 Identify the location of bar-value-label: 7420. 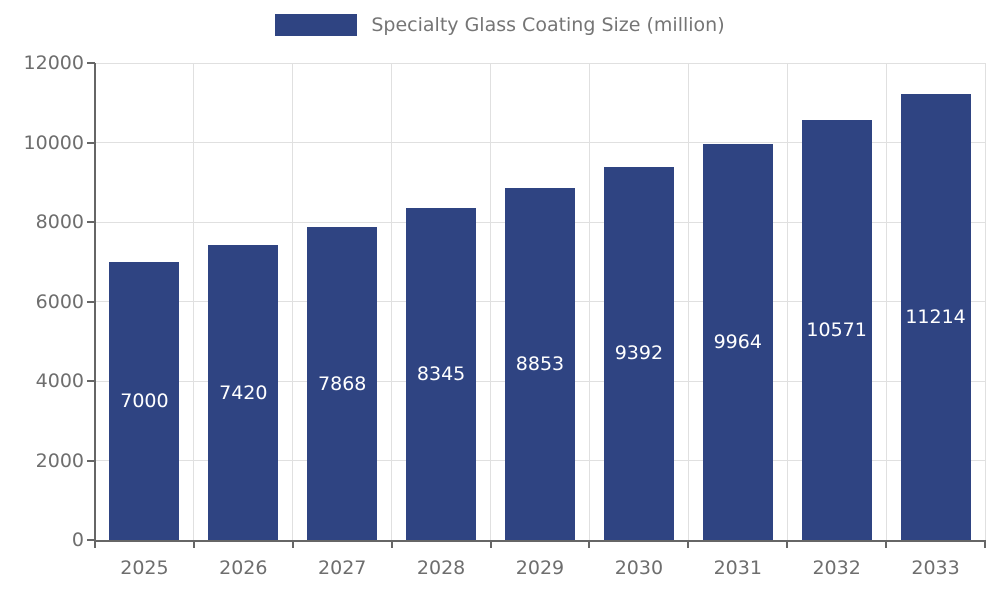
(243, 392).